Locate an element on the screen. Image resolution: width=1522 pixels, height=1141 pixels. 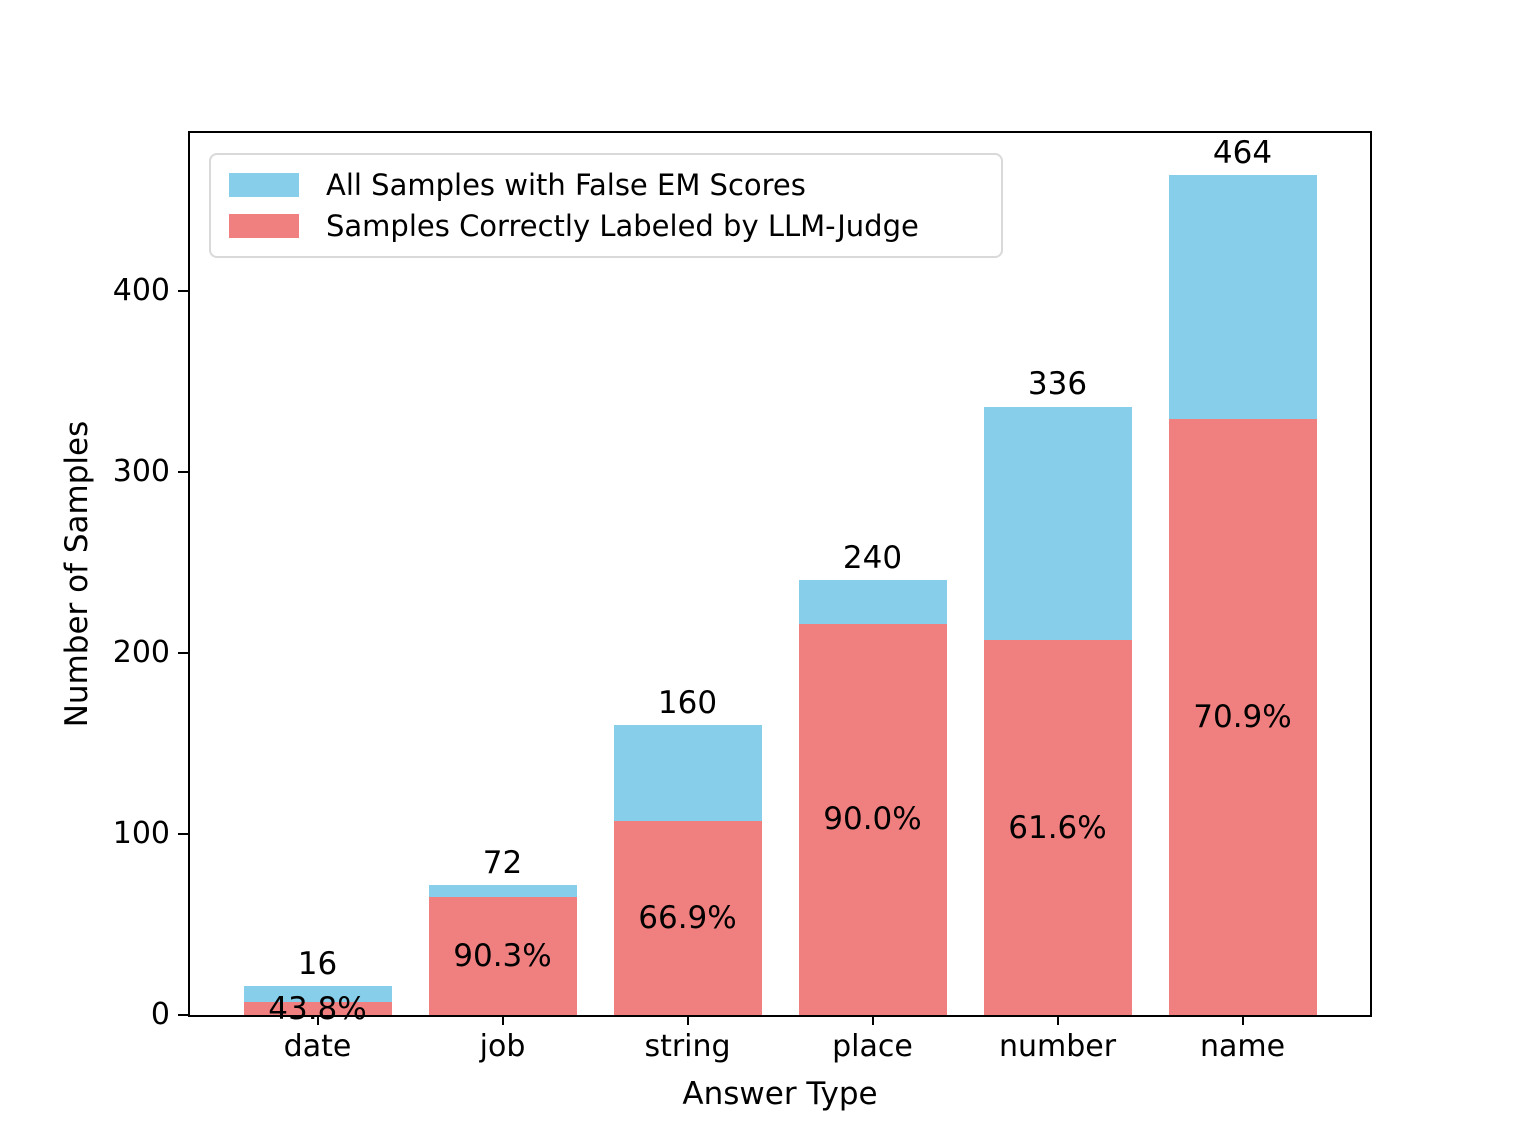
bar-total-label: 464 is located at coordinates (1242, 152).